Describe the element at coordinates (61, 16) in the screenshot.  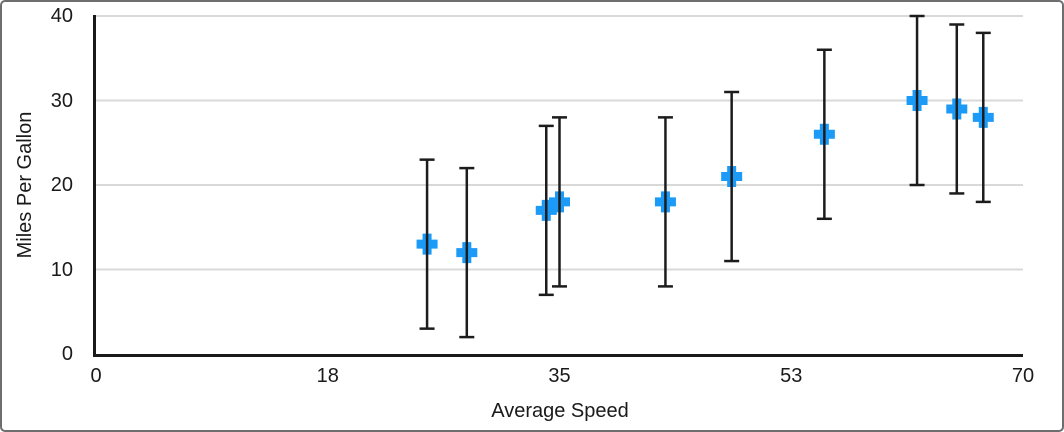
I see `y-tick-label: 40` at that location.